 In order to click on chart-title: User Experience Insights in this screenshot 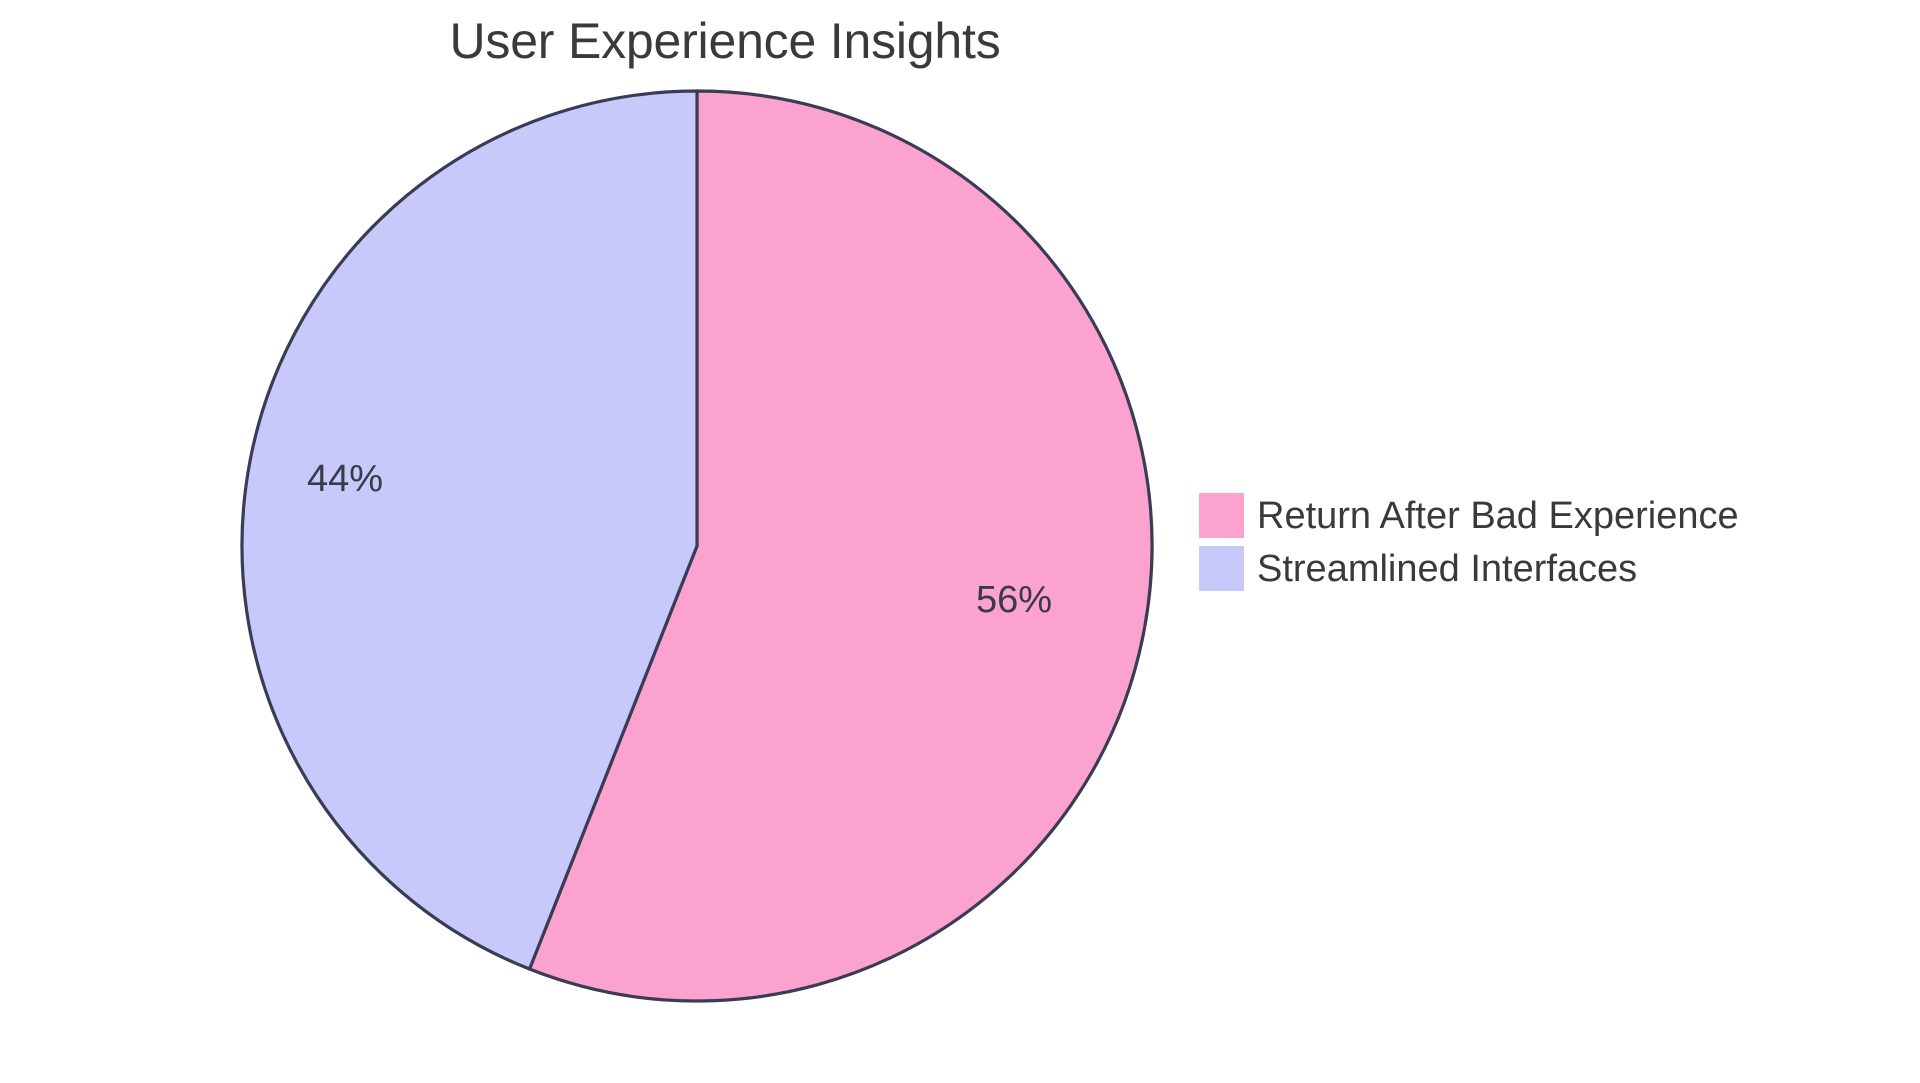, I will do `click(725, 41)`.